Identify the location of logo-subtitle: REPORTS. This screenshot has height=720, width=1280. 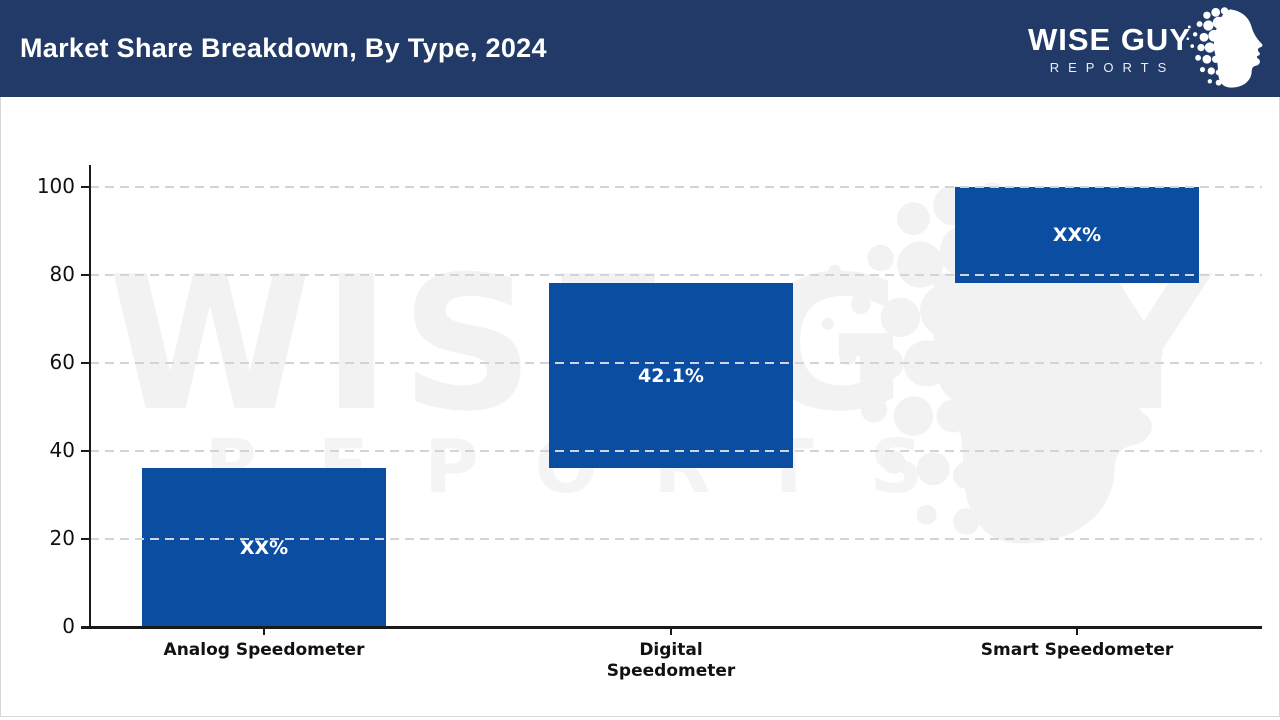
(1112, 67).